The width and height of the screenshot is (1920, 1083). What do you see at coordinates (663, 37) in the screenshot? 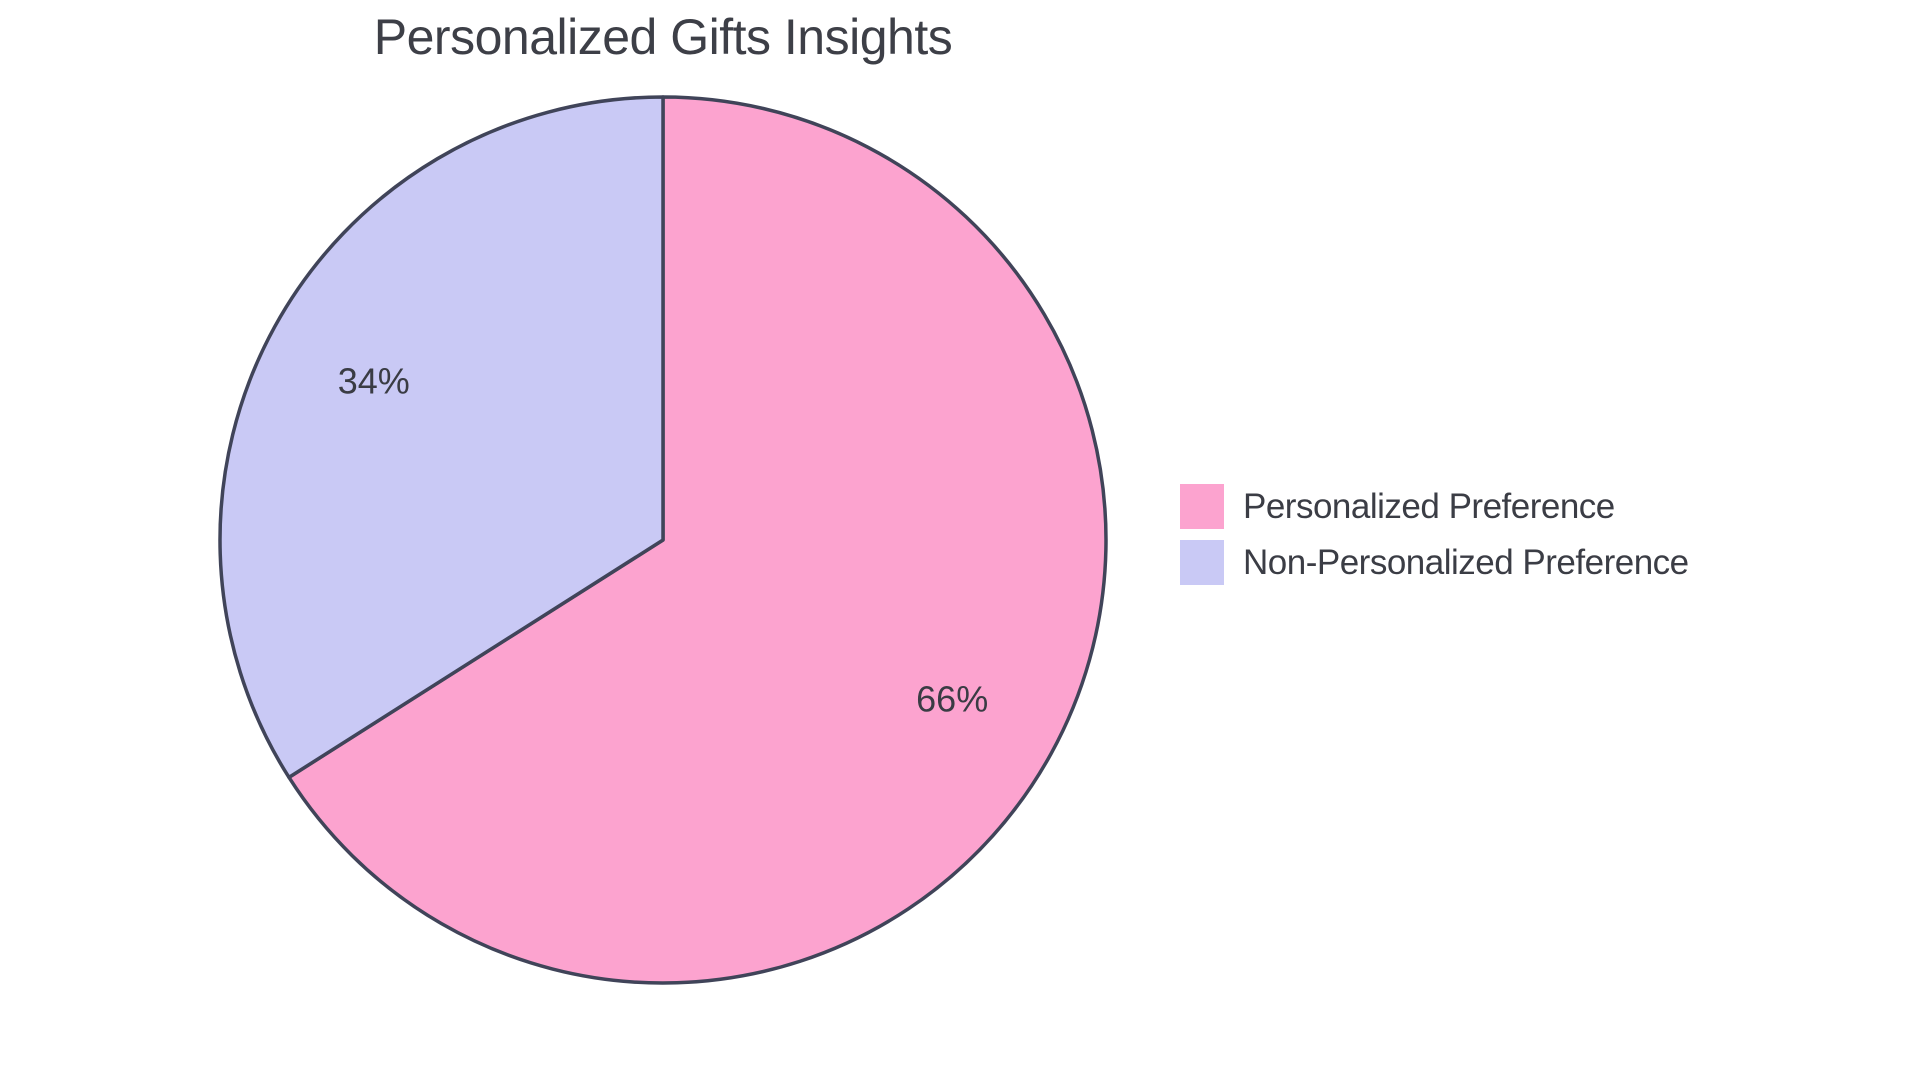
I see `chart-title: Personalized Gifts Insights` at bounding box center [663, 37].